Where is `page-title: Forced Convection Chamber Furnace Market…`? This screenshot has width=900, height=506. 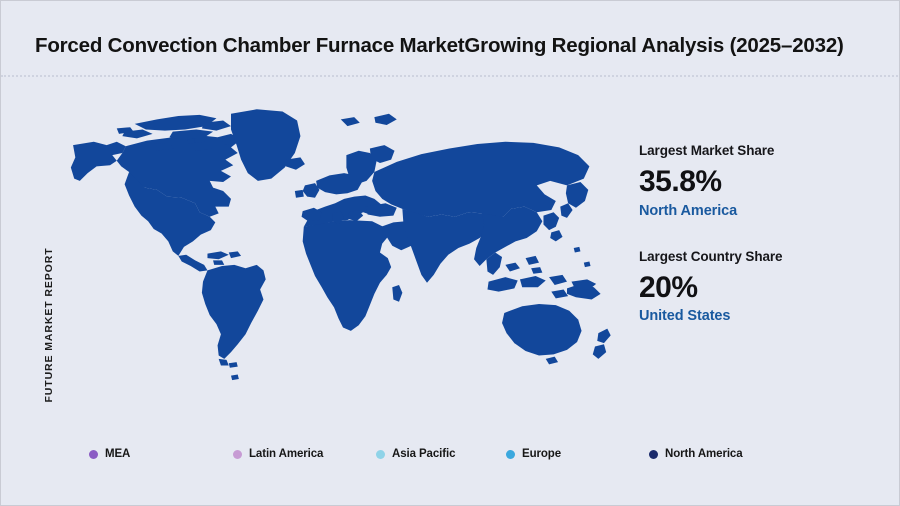 page-title: Forced Convection Chamber Furnace Market… is located at coordinates (439, 45).